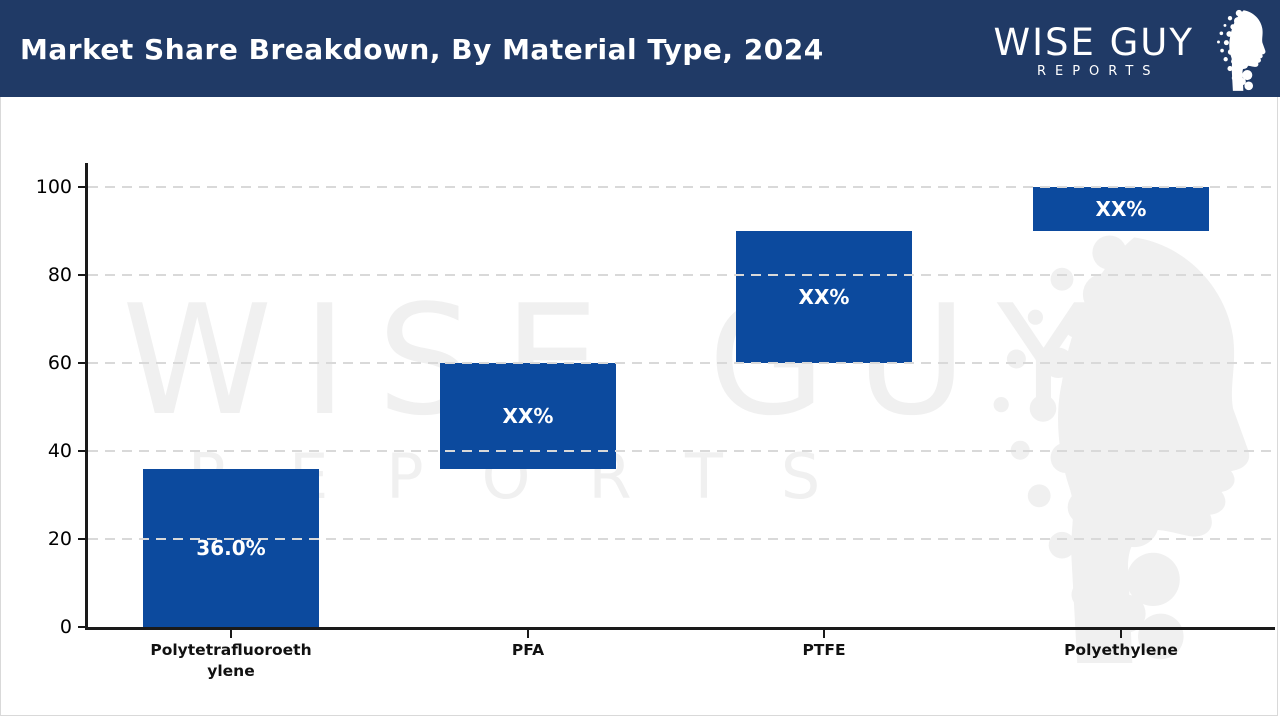  What do you see at coordinates (59, 451) in the screenshot?
I see `y-tick-label: 40` at bounding box center [59, 451].